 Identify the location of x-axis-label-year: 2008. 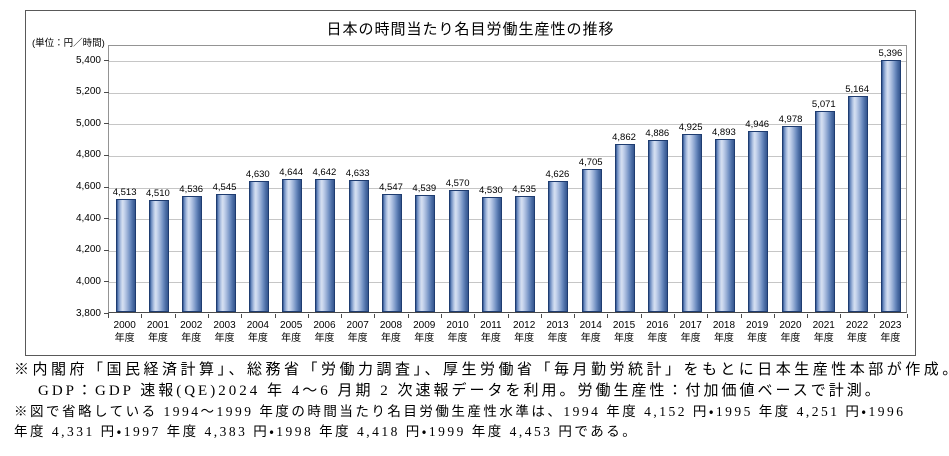
(391, 325).